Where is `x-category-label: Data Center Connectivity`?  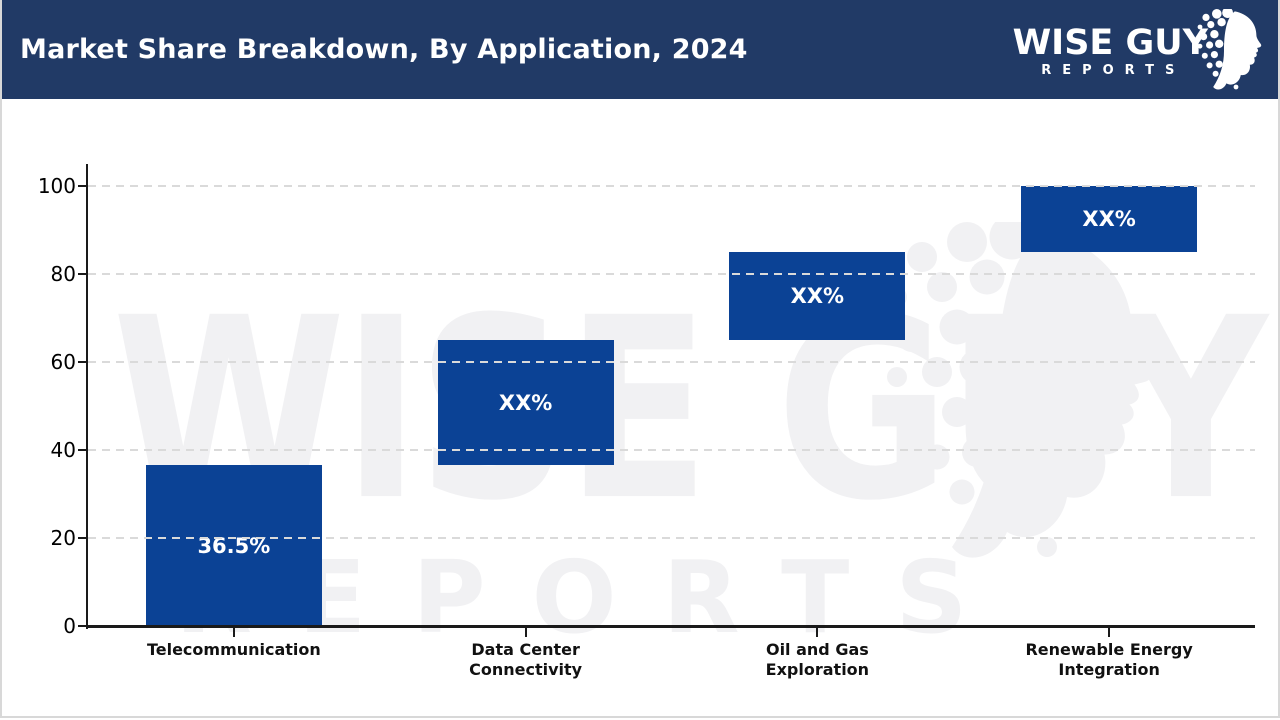
x-category-label: Data Center Connectivity is located at coordinates (526, 659).